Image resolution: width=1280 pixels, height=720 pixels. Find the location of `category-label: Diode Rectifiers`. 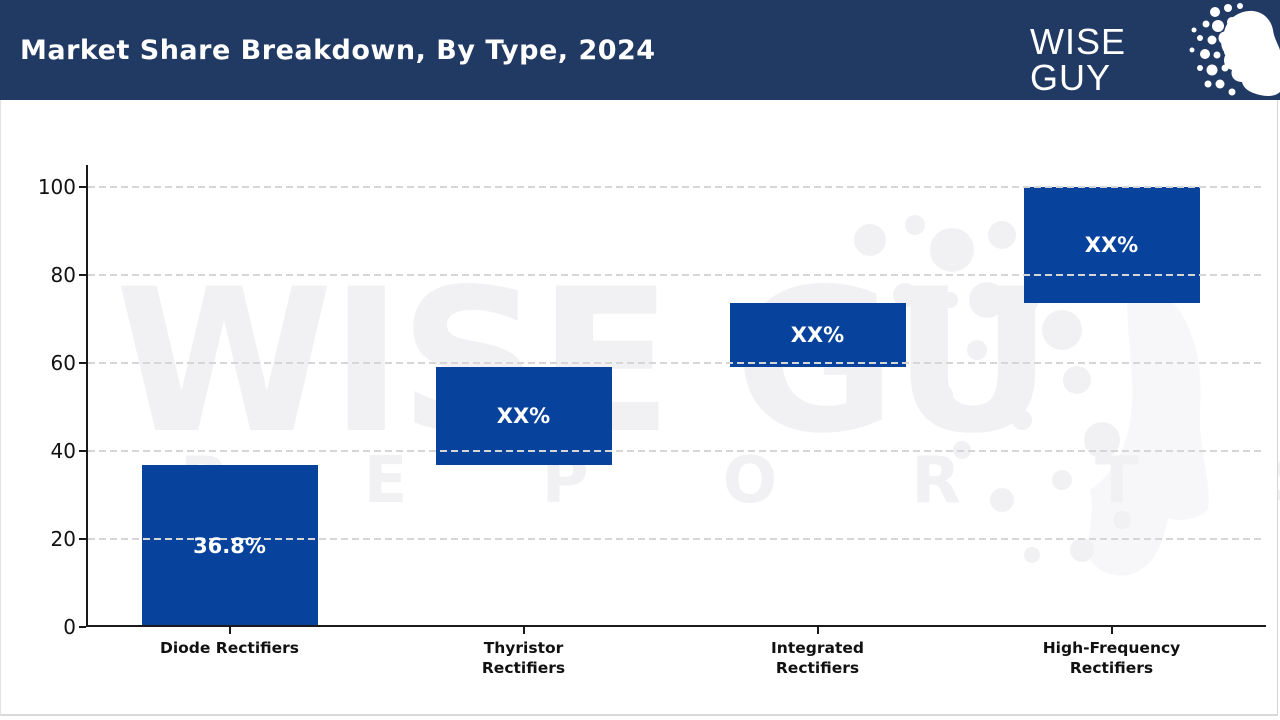

category-label: Diode Rectifiers is located at coordinates (230, 648).